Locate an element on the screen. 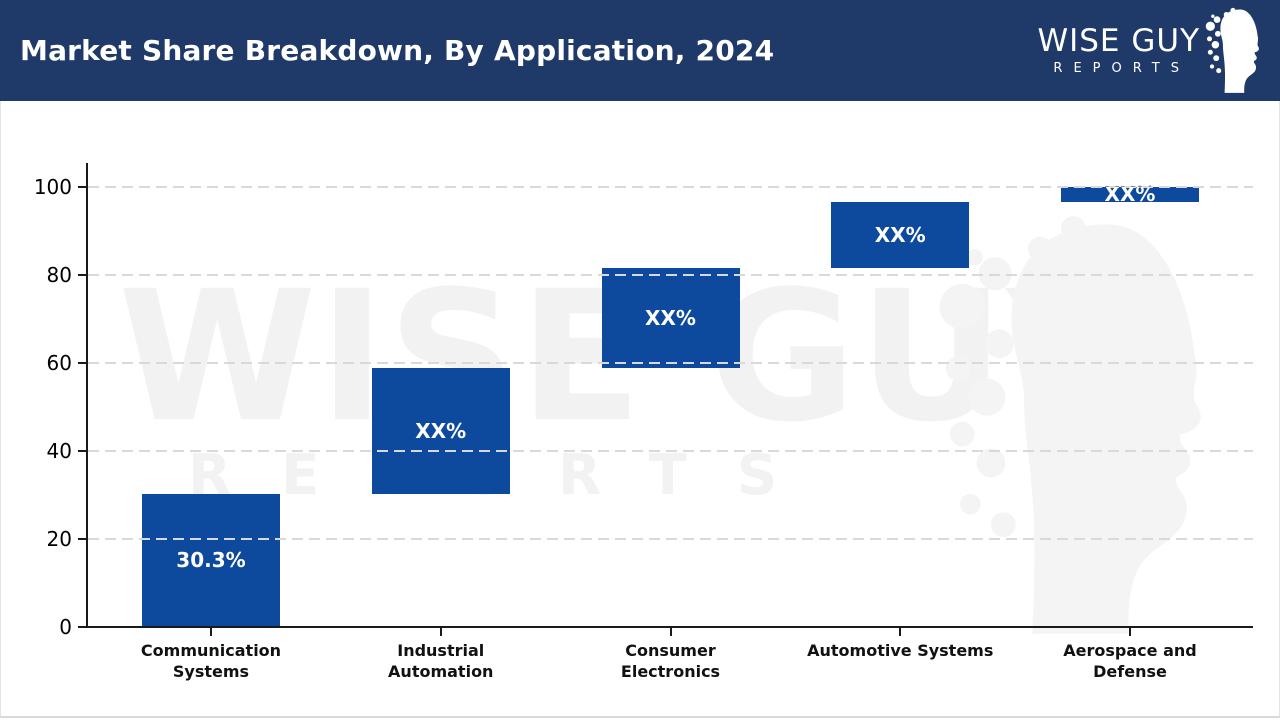 This screenshot has height=720, width=1280. x-category-label-1: Communication Systems is located at coordinates (211, 661).